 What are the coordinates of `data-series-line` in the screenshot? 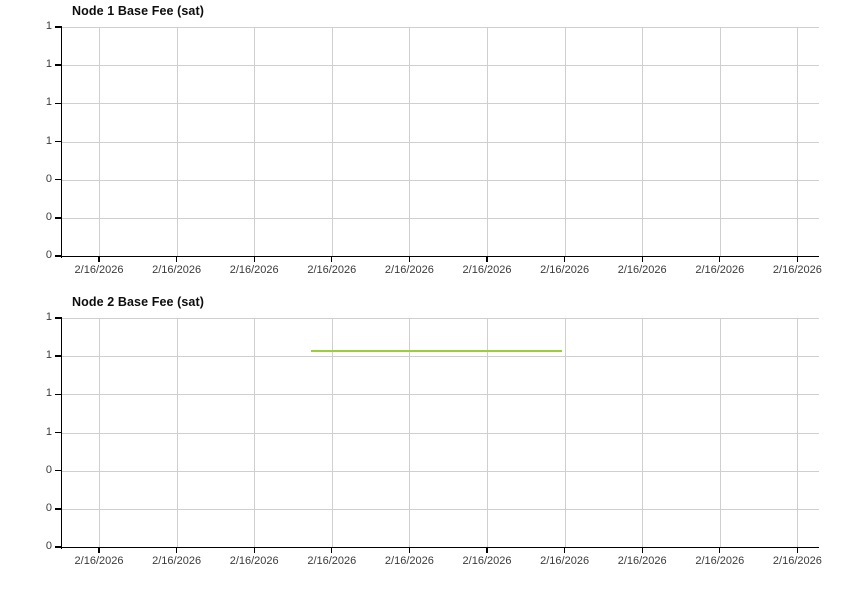 It's located at (437, 351).